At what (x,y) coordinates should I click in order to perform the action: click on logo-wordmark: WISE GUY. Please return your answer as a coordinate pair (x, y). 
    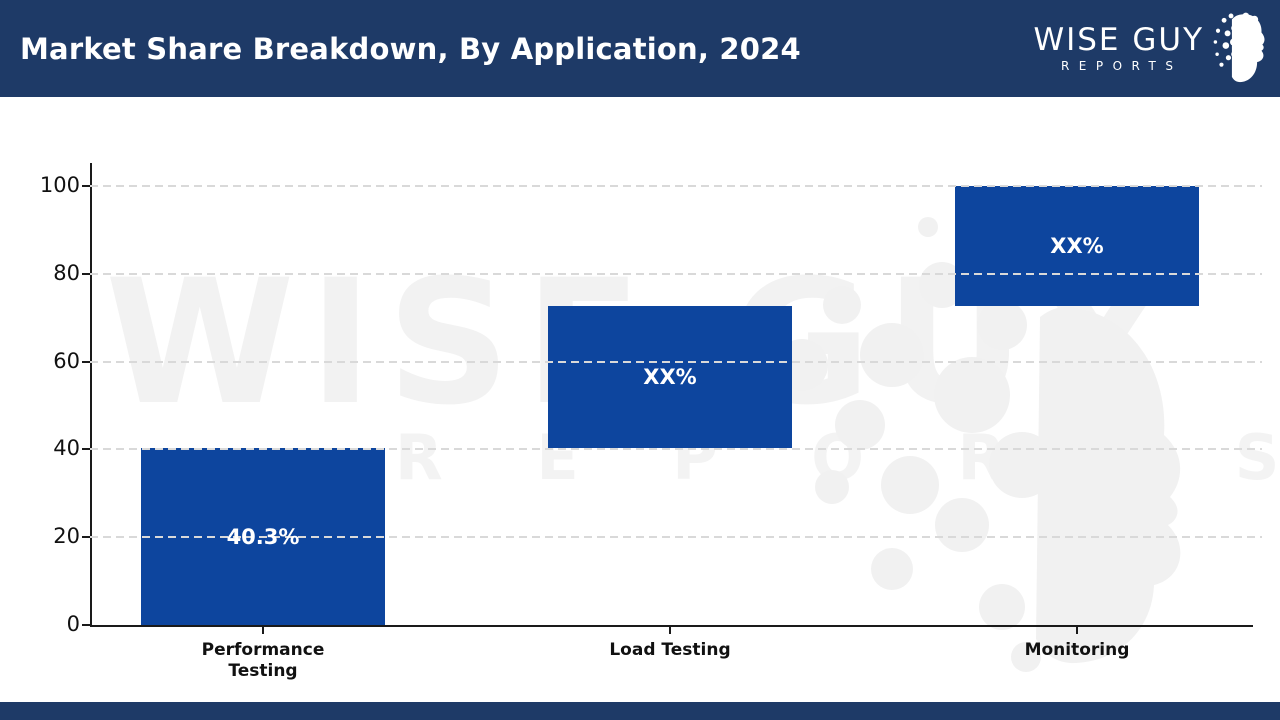
    Looking at the image, I should click on (1118, 40).